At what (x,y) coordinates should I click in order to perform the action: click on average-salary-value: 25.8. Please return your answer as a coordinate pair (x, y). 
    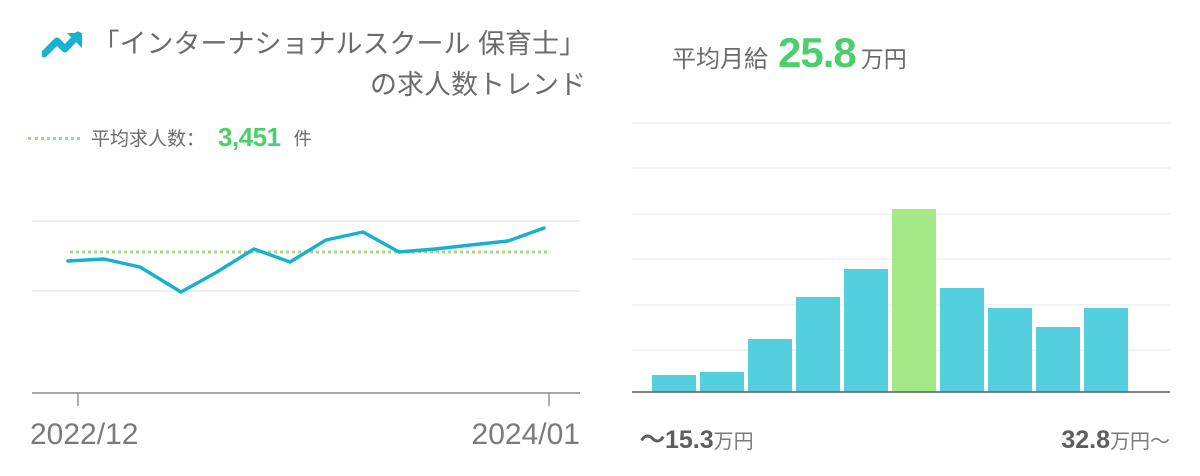
    Looking at the image, I should click on (817, 52).